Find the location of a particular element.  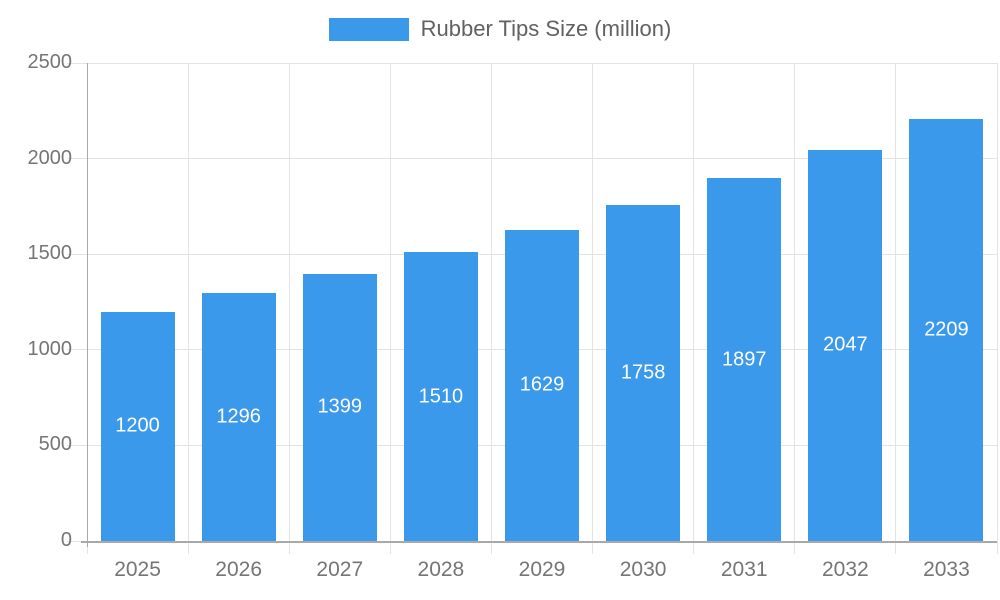

y-axis-label: 2500 is located at coordinates (50, 62).